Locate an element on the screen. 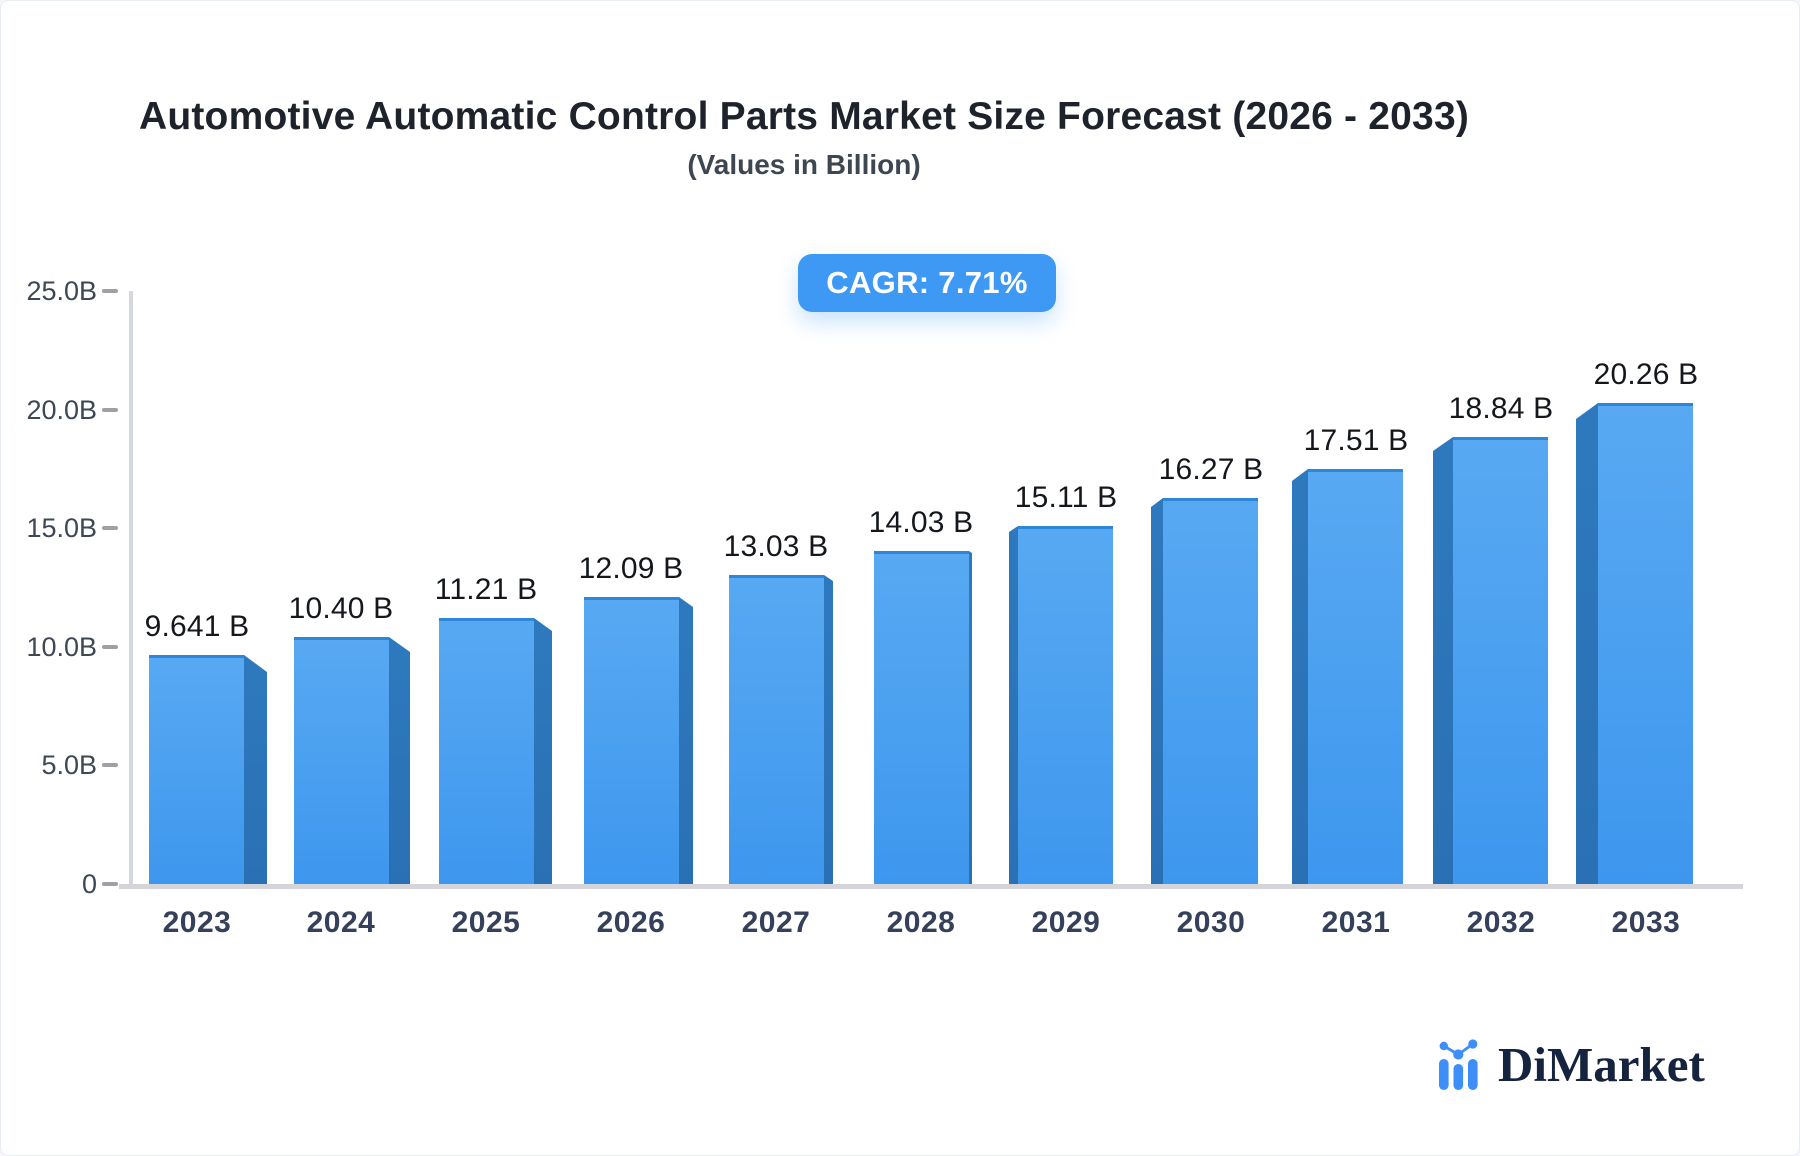  y-axis-tick-label: 0 is located at coordinates (89, 884).